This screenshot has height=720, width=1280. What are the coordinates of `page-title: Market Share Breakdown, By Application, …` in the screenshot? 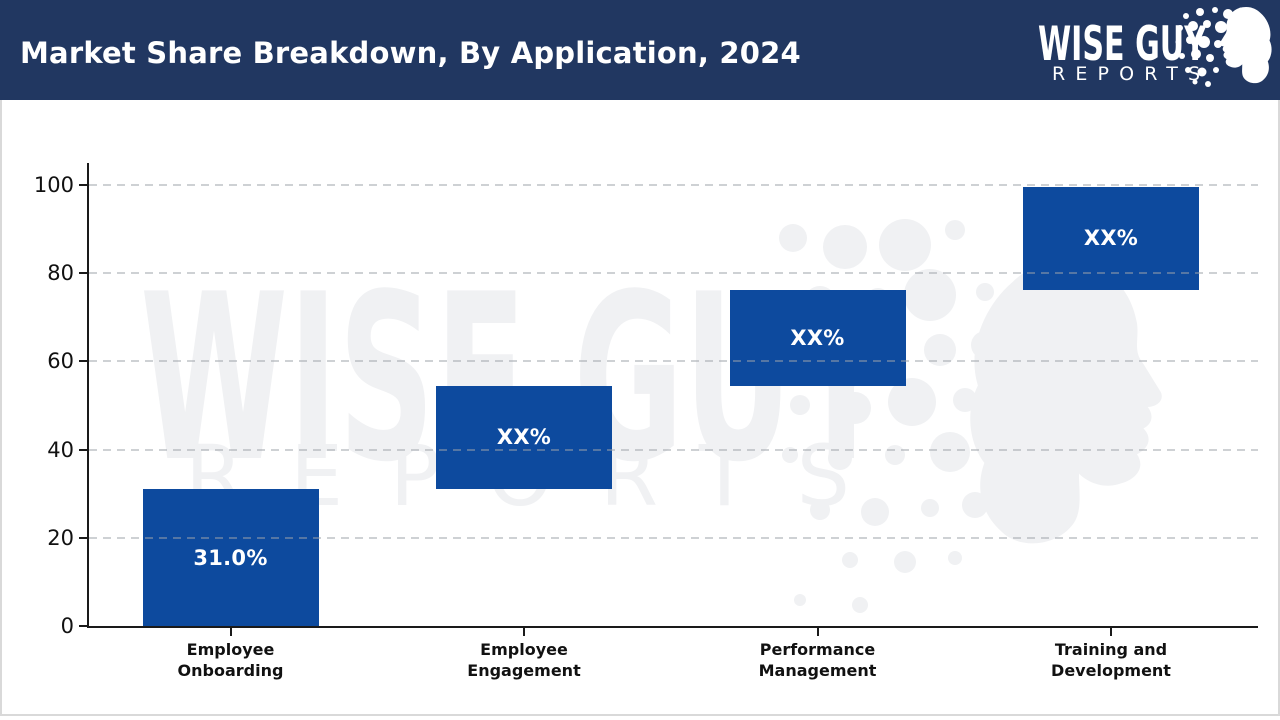 It's located at (410, 53).